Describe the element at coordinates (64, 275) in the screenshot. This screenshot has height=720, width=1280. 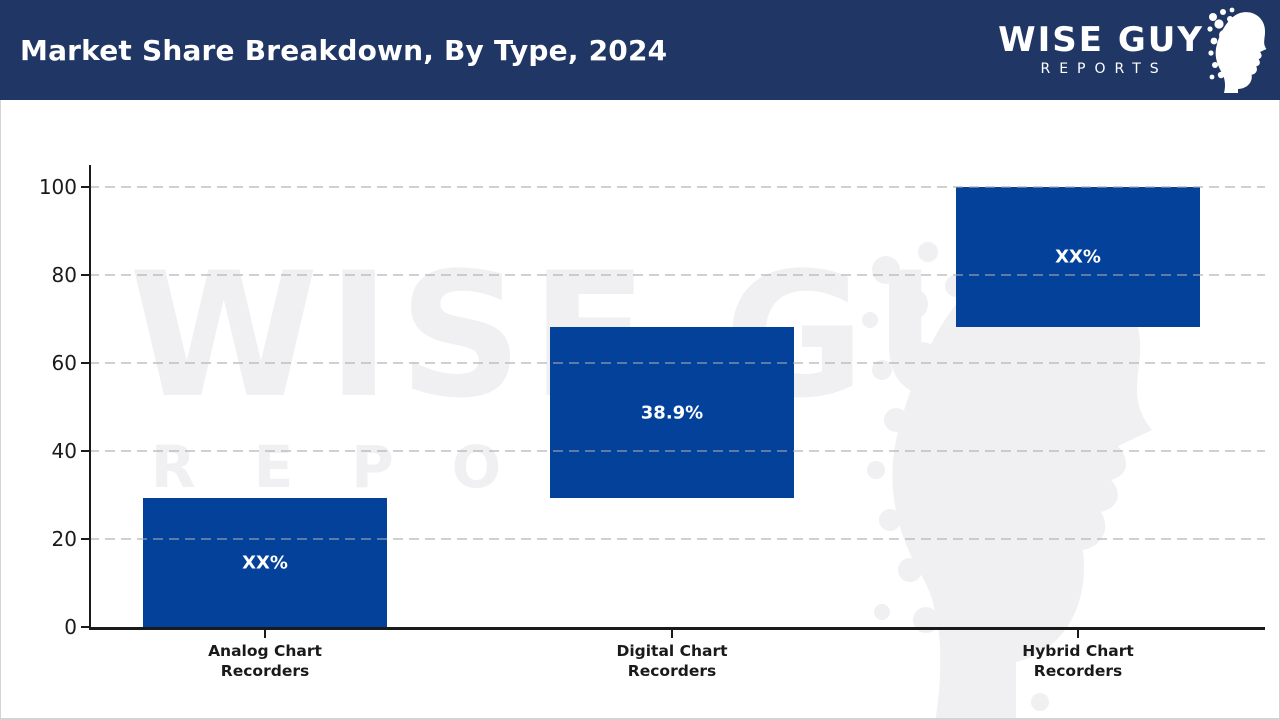
I see `y-axis-tick-label: 80` at that location.